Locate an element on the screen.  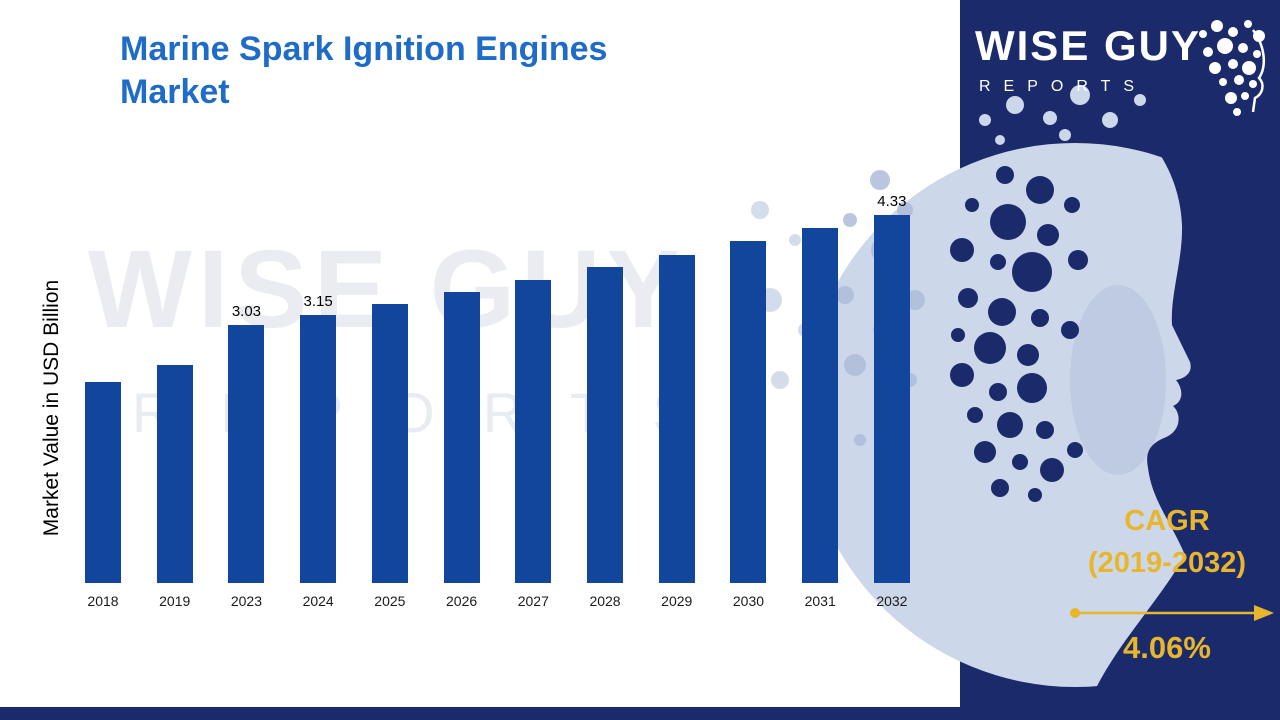
x-axis-label: 2028 is located at coordinates (605, 601).